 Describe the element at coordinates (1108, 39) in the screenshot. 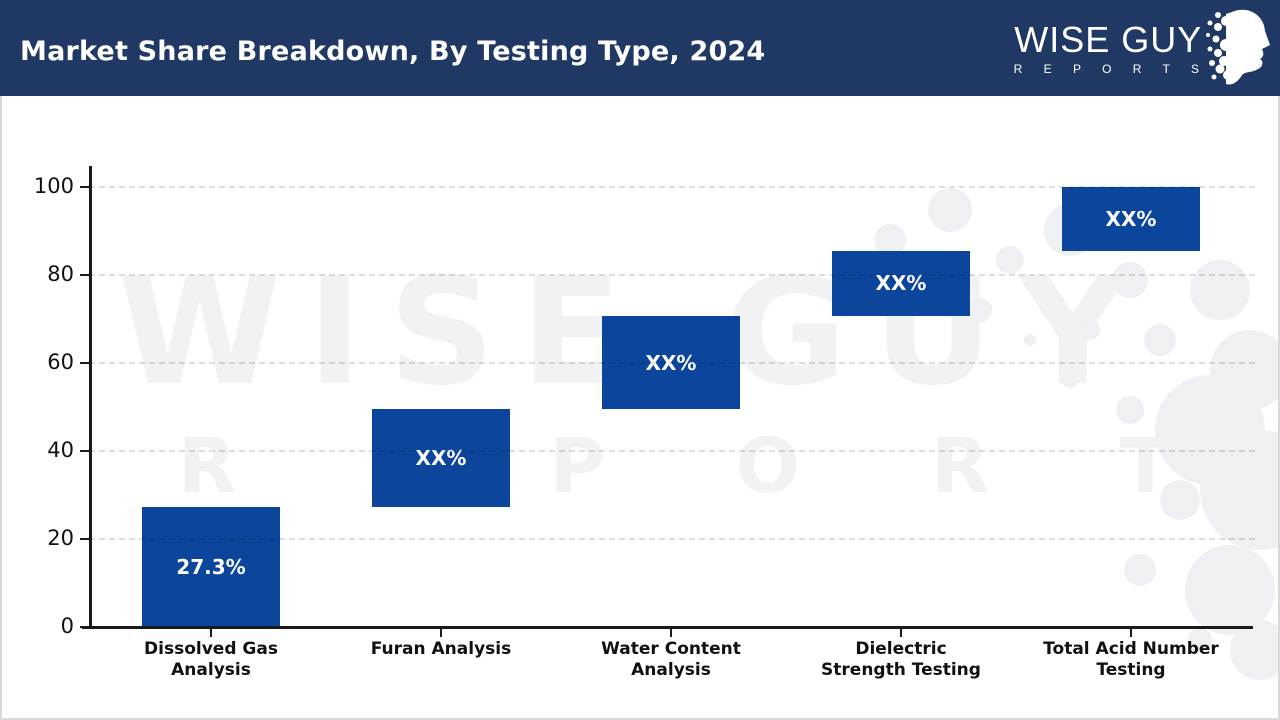

I see `logo-wordmark-line1: WISE GUY` at that location.